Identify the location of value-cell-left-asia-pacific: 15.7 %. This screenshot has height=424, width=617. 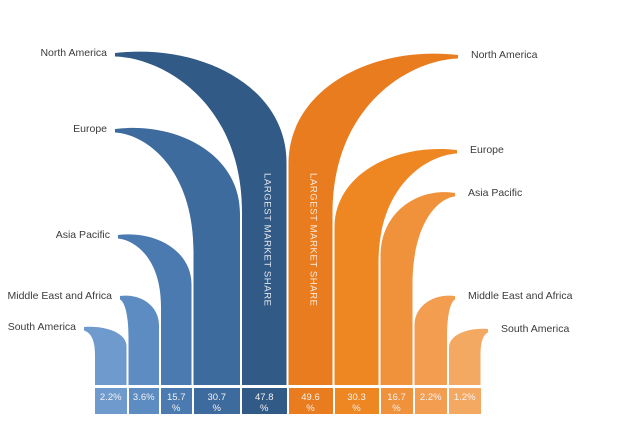
(176, 401).